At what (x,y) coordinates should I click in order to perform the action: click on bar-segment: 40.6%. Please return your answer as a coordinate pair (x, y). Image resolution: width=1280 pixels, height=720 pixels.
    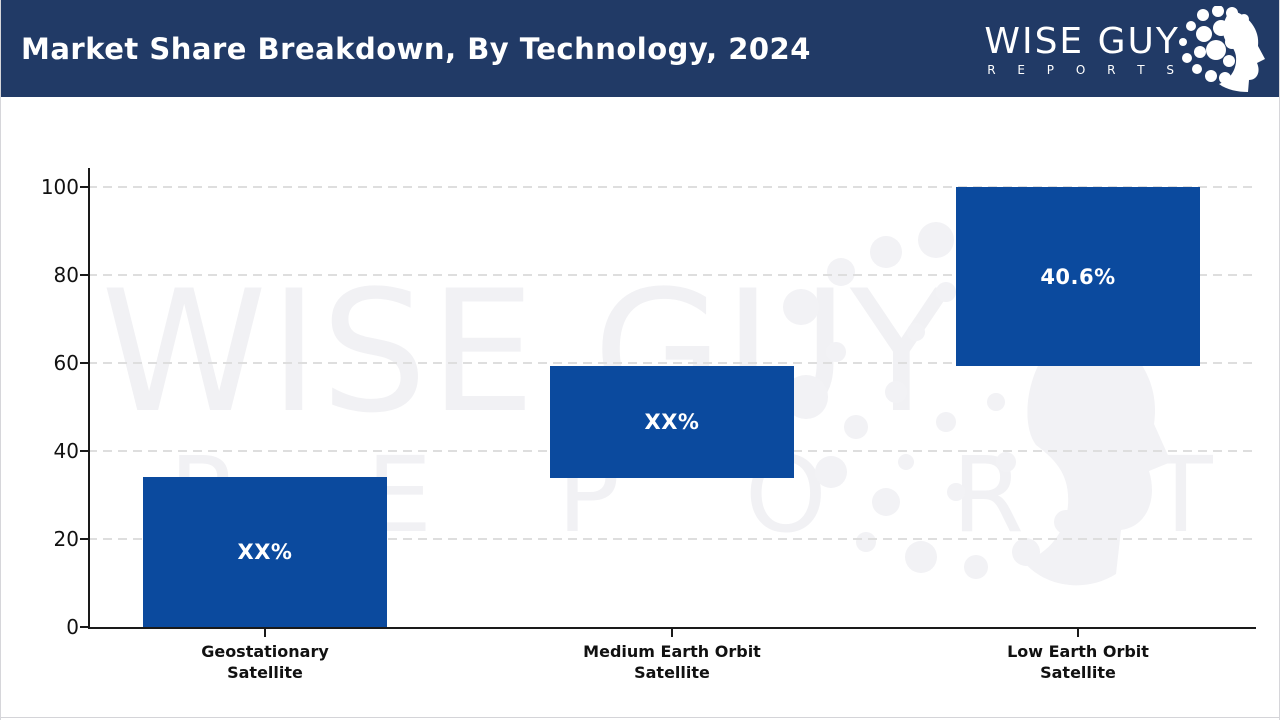
    Looking at the image, I should click on (1078, 276).